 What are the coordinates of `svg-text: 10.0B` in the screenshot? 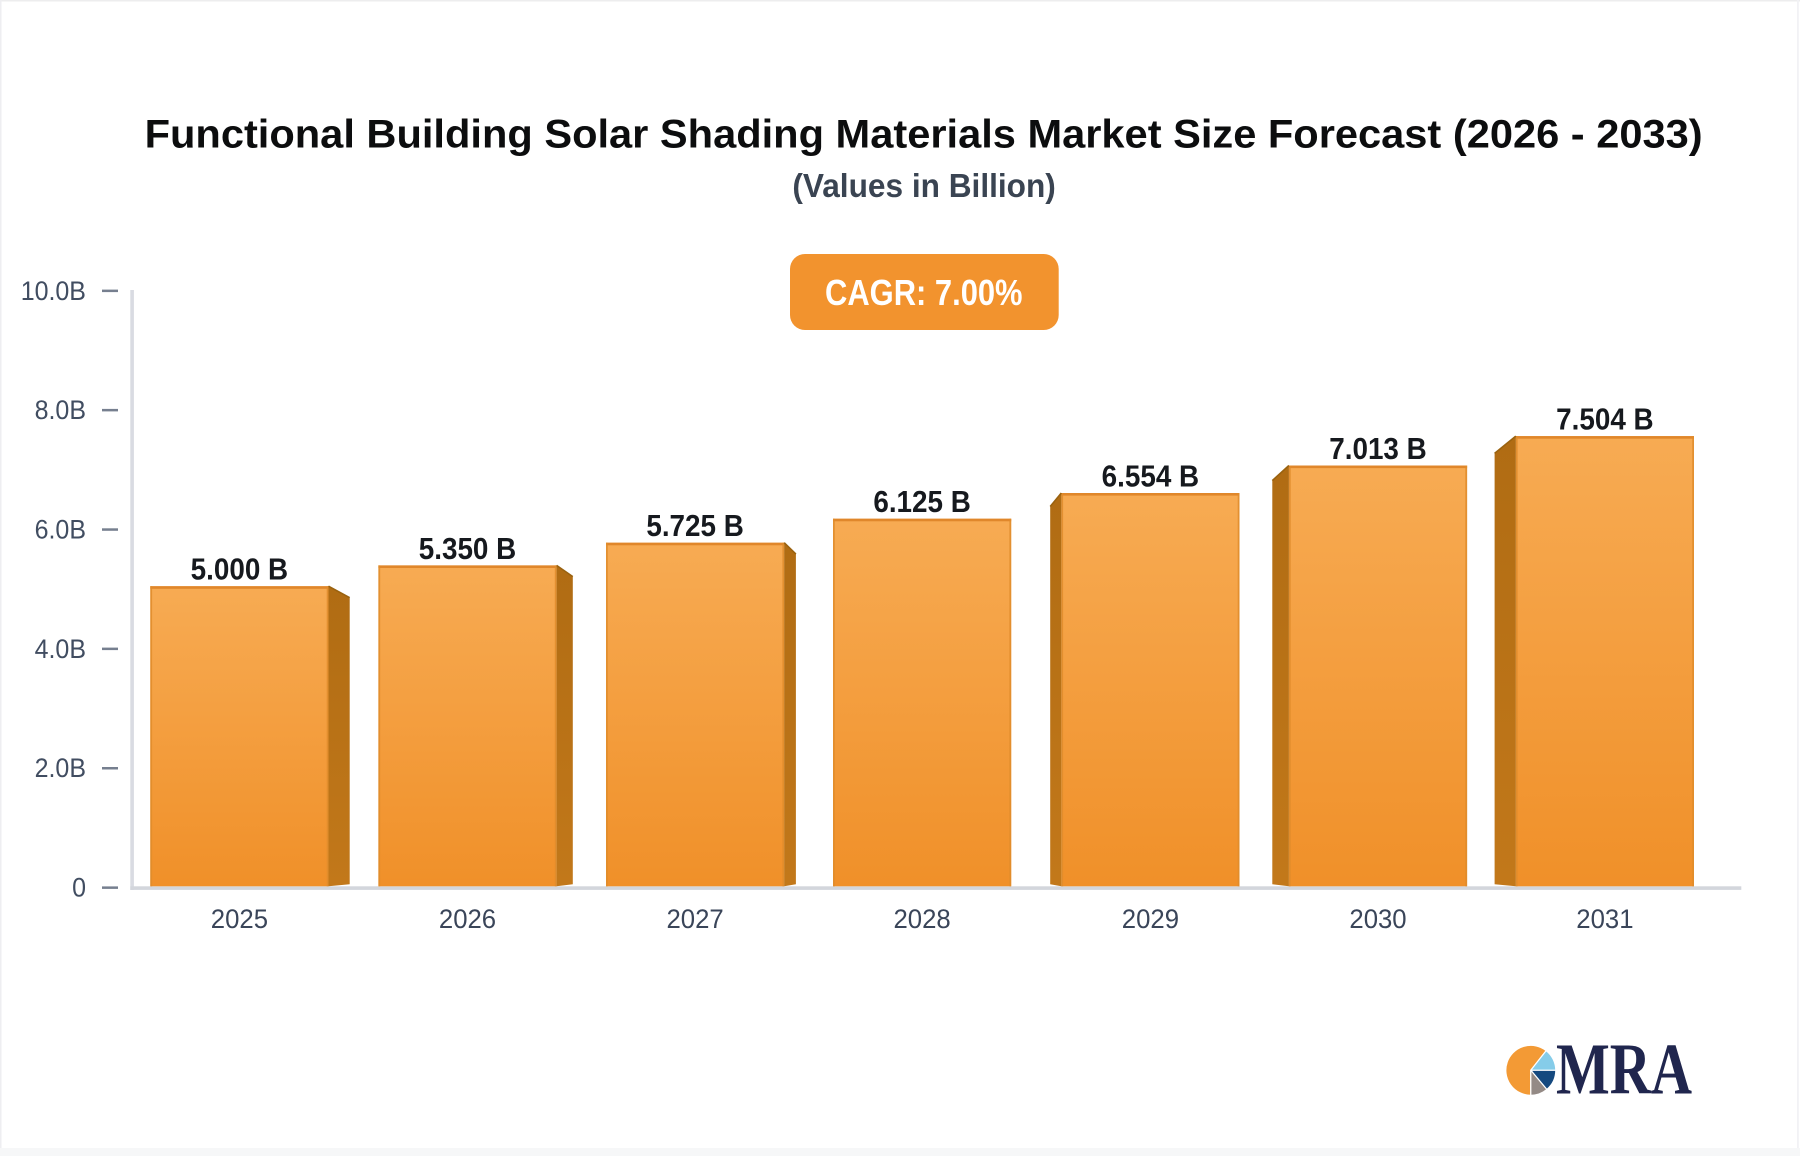 It's located at (53, 291).